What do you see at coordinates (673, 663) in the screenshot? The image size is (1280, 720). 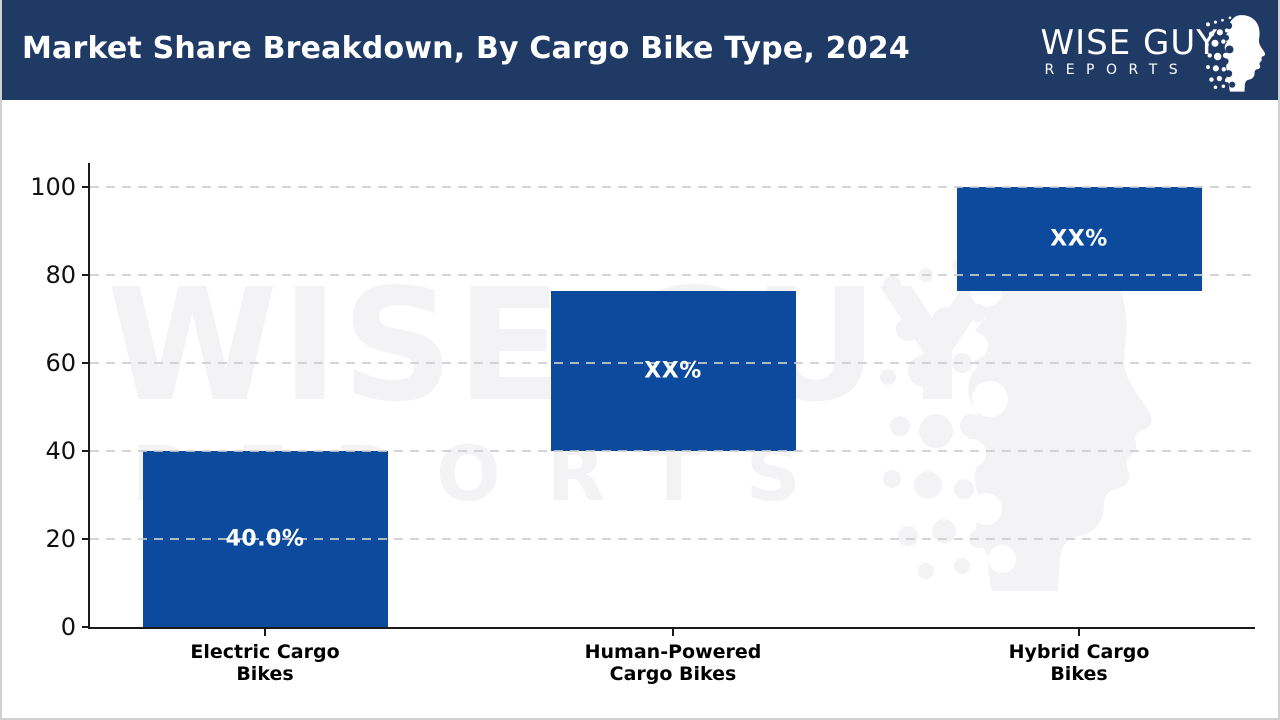 I see `x-axis-category-label: Human-Powered Cargo Bikes` at bounding box center [673, 663].